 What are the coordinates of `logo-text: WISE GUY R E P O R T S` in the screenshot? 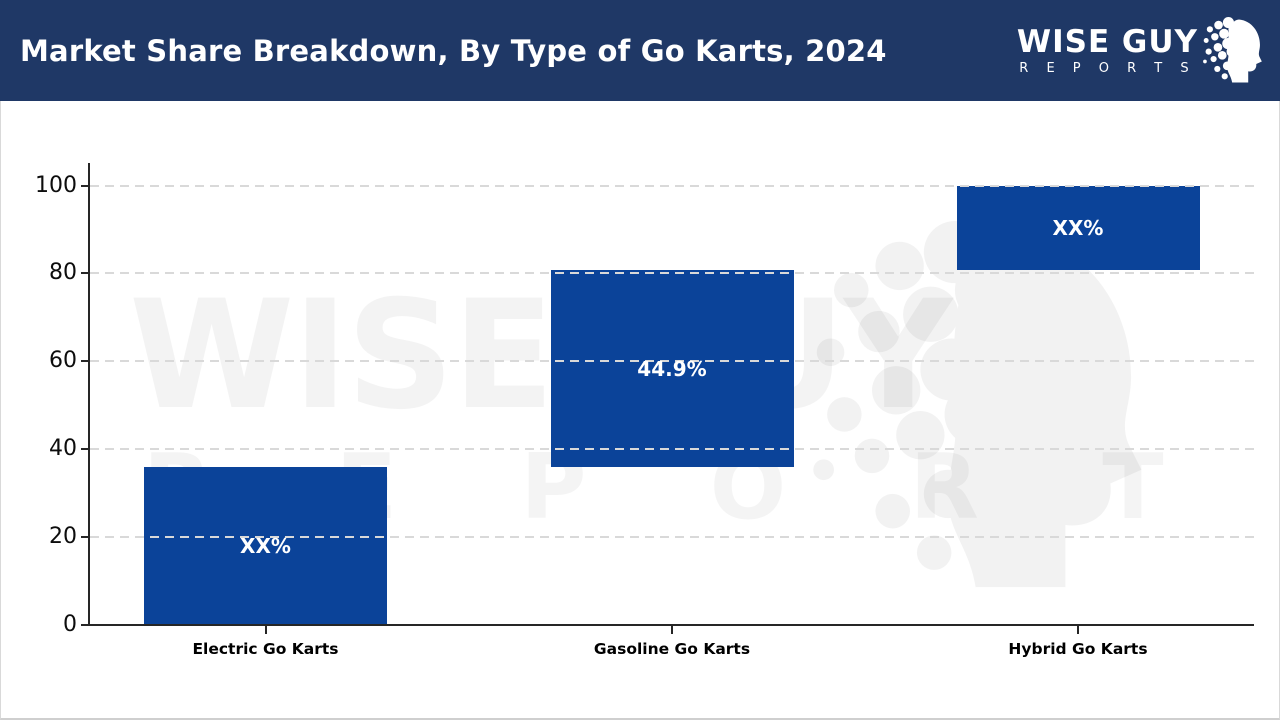 It's located at (1107, 51).